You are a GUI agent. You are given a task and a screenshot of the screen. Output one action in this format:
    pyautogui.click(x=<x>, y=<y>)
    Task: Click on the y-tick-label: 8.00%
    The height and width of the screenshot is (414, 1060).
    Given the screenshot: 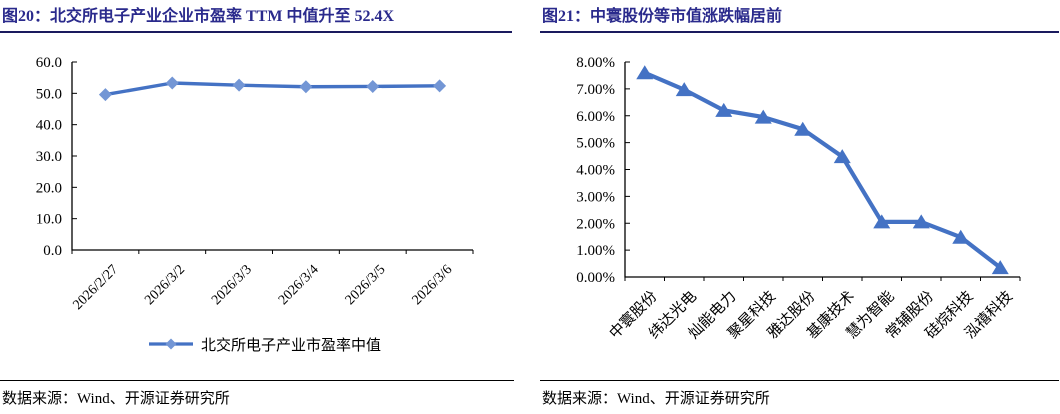 What is the action you would take?
    pyautogui.click(x=595, y=63)
    